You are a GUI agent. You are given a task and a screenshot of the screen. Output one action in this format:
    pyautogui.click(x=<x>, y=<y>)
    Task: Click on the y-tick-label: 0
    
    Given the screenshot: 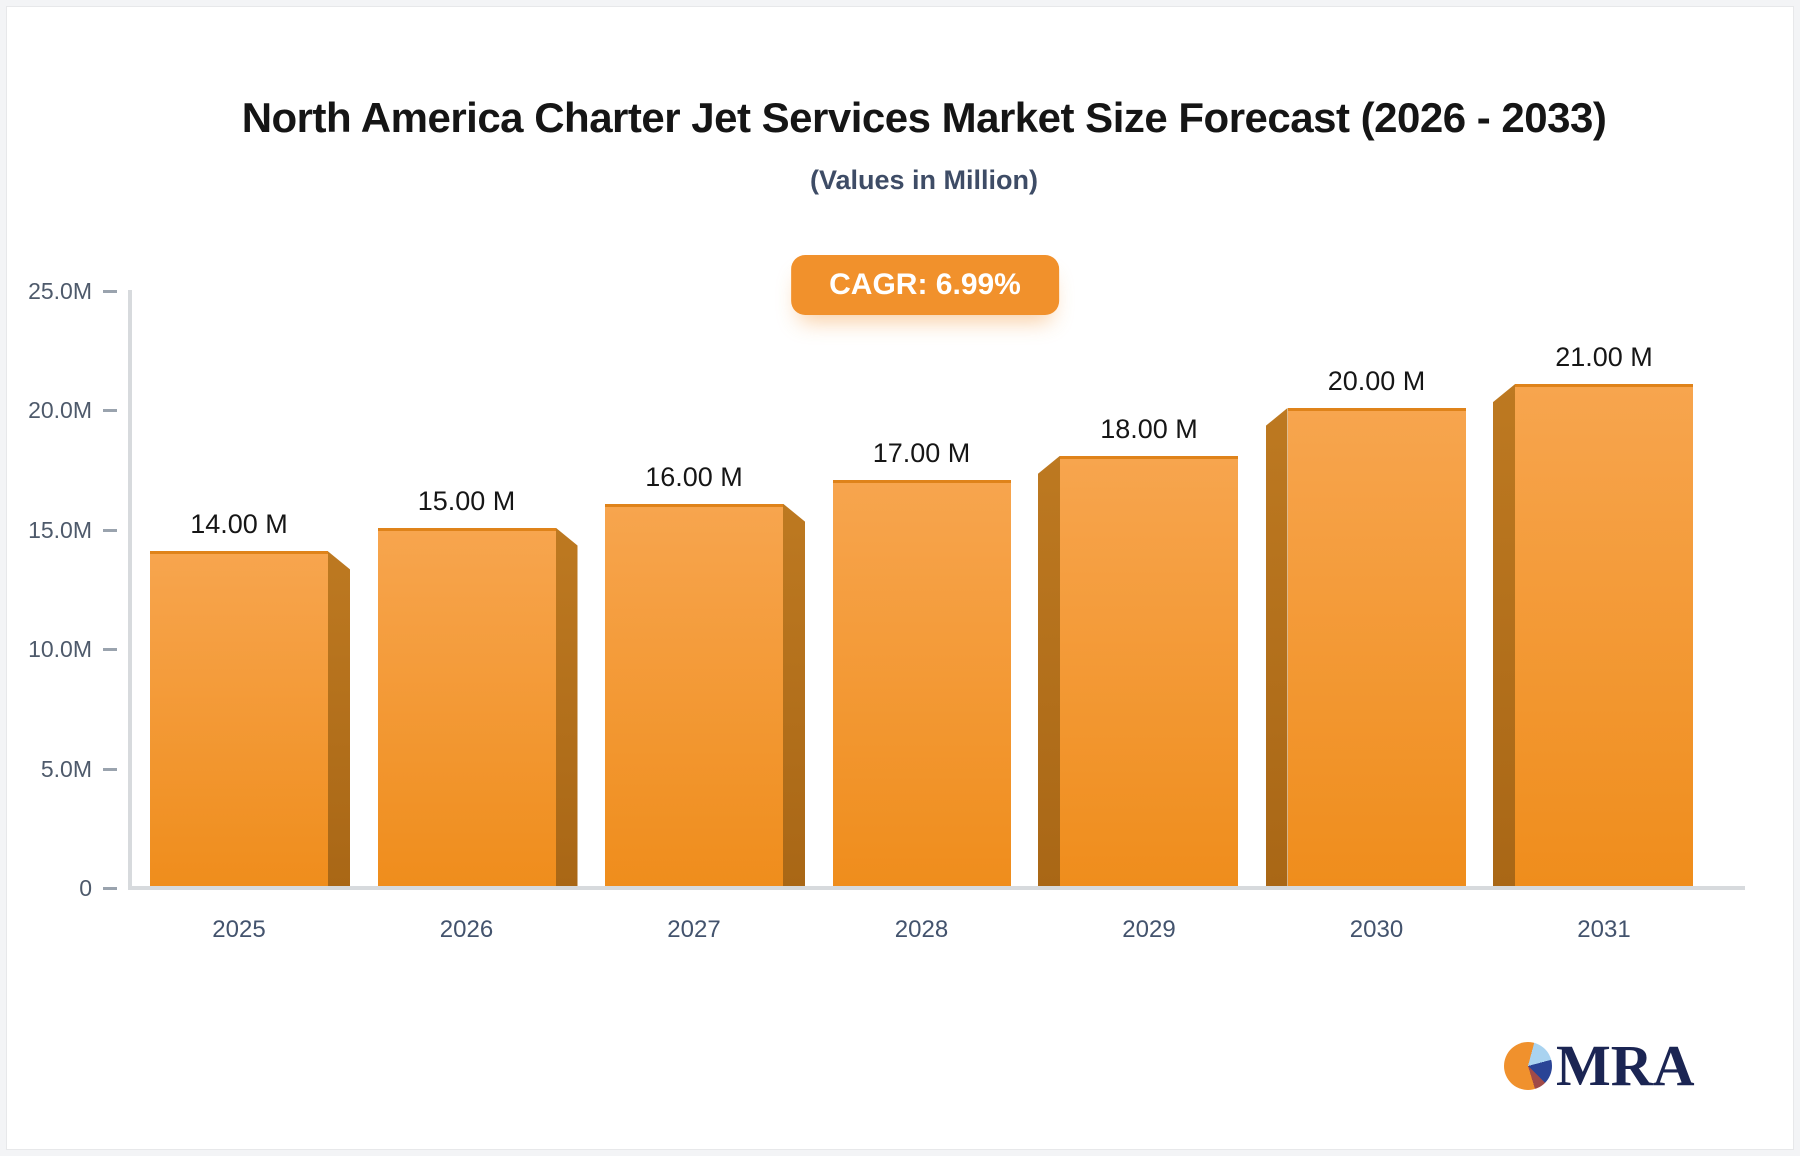 What is the action you would take?
    pyautogui.click(x=85, y=888)
    